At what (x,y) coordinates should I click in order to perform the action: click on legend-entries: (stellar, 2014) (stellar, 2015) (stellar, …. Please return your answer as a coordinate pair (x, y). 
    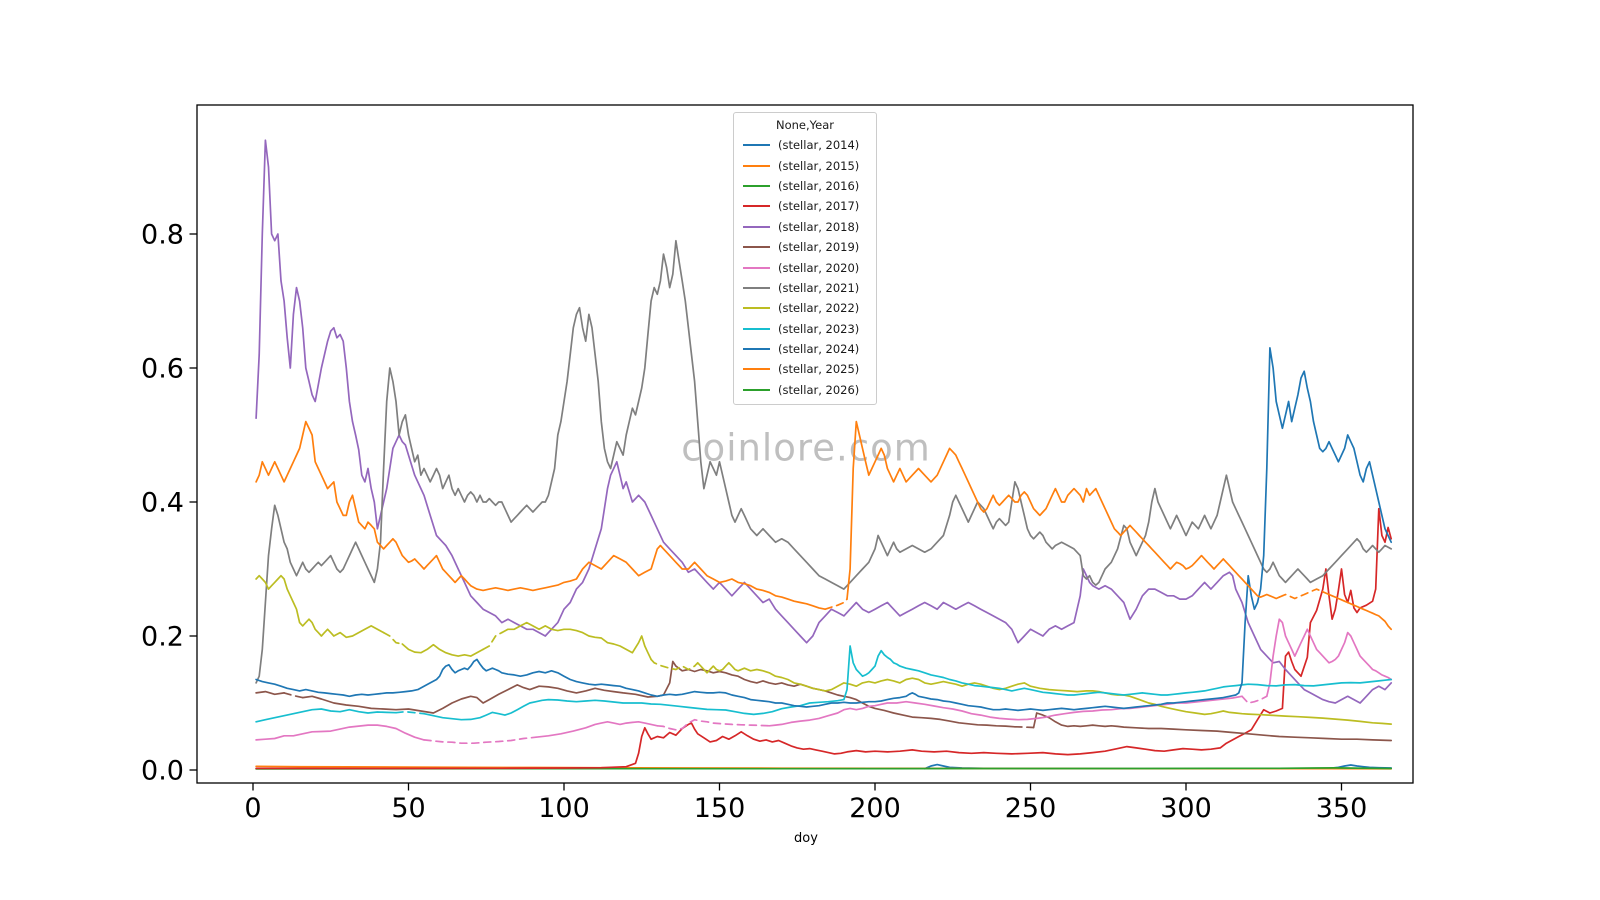
    Looking at the image, I should click on (805, 267).